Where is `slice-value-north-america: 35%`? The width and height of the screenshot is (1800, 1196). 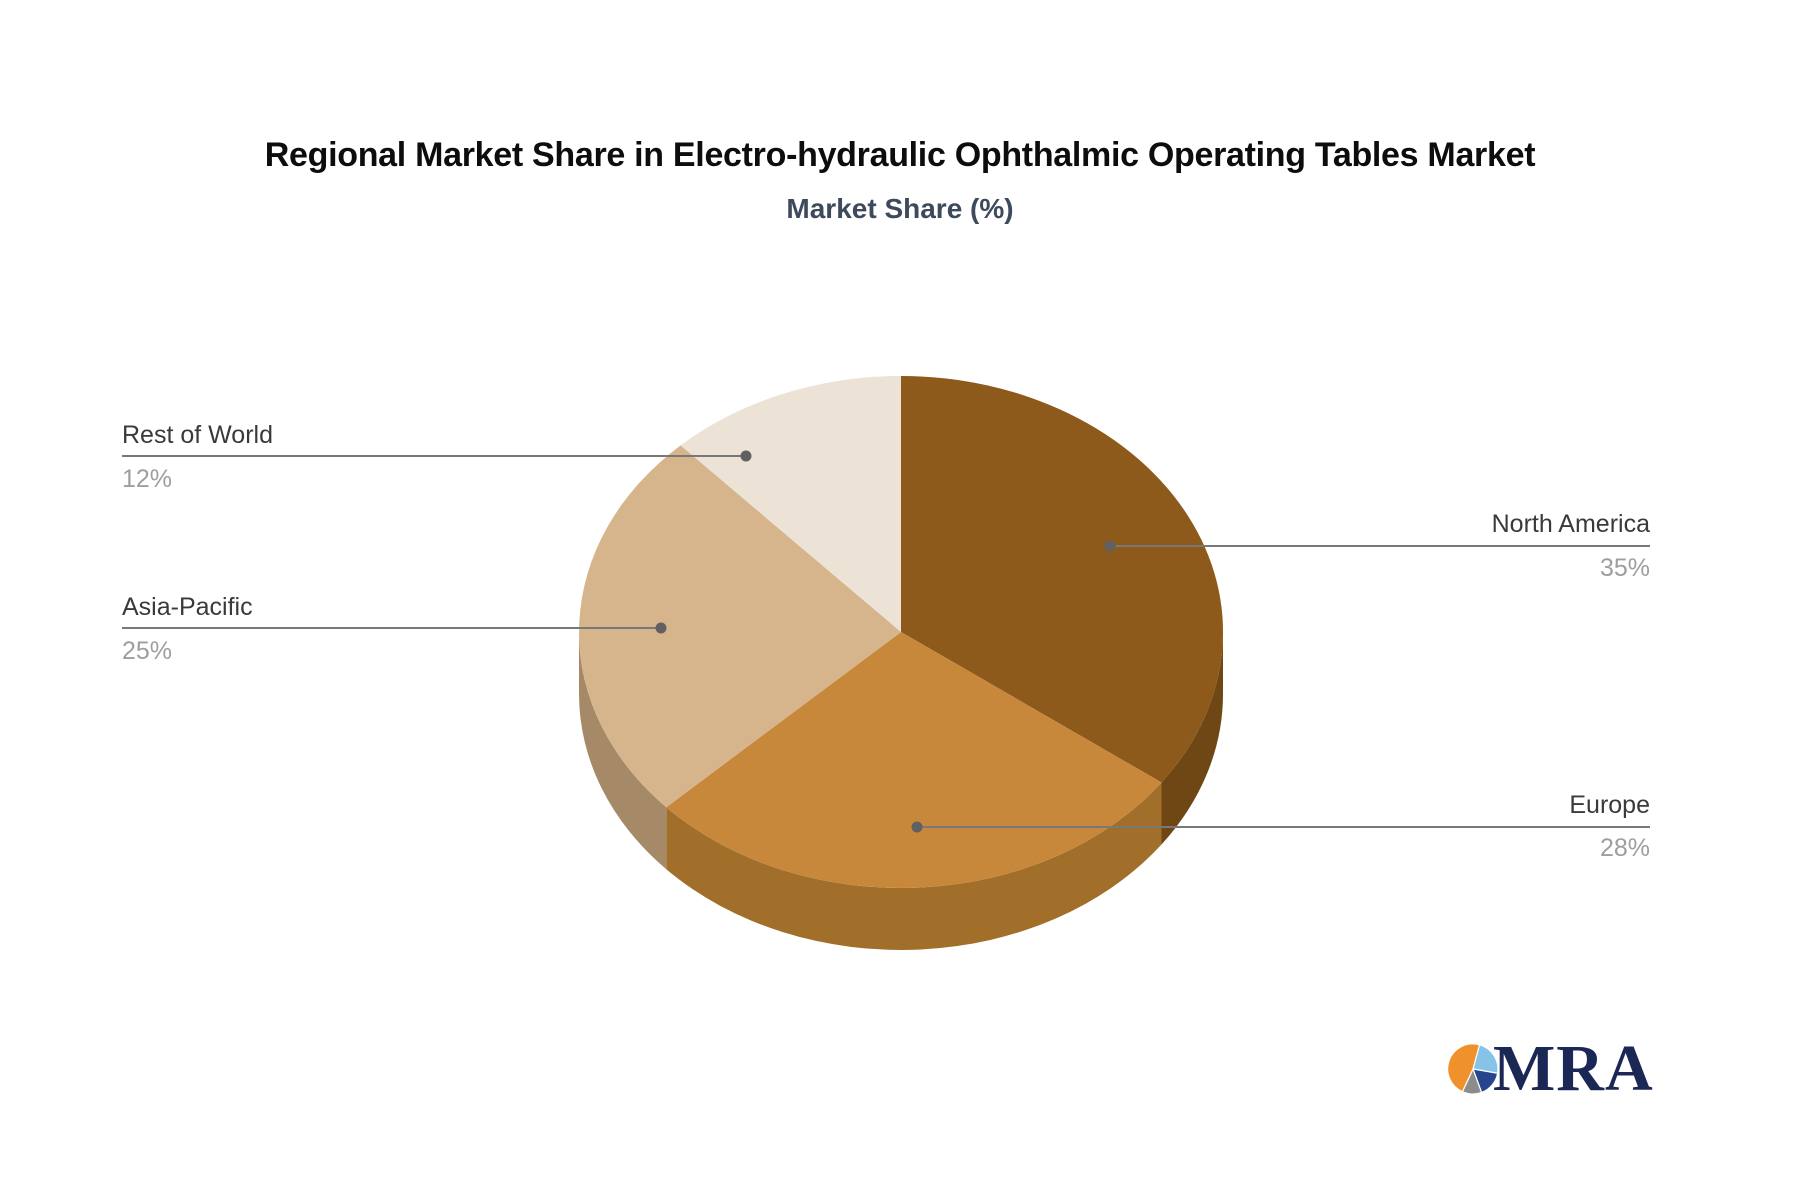 slice-value-north-america: 35% is located at coordinates (1624, 568).